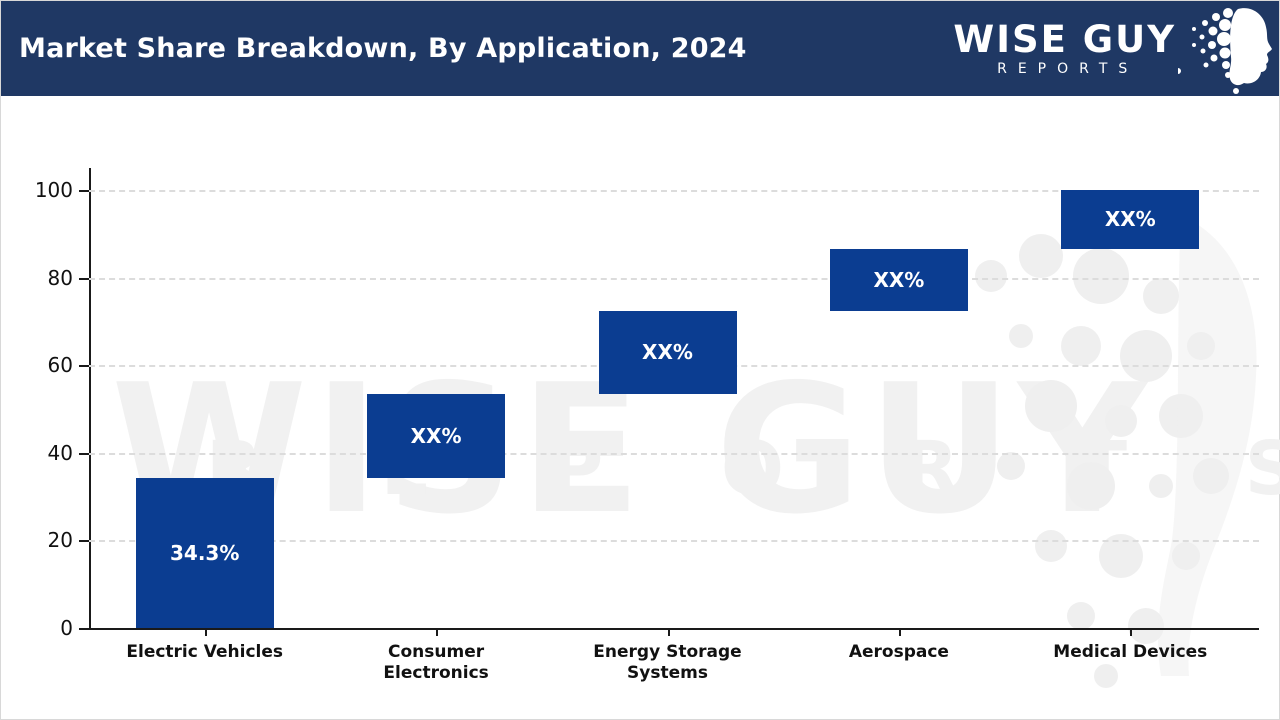  I want to click on bar-value-label-electric-vehicles: 34.3%, so click(204, 552).